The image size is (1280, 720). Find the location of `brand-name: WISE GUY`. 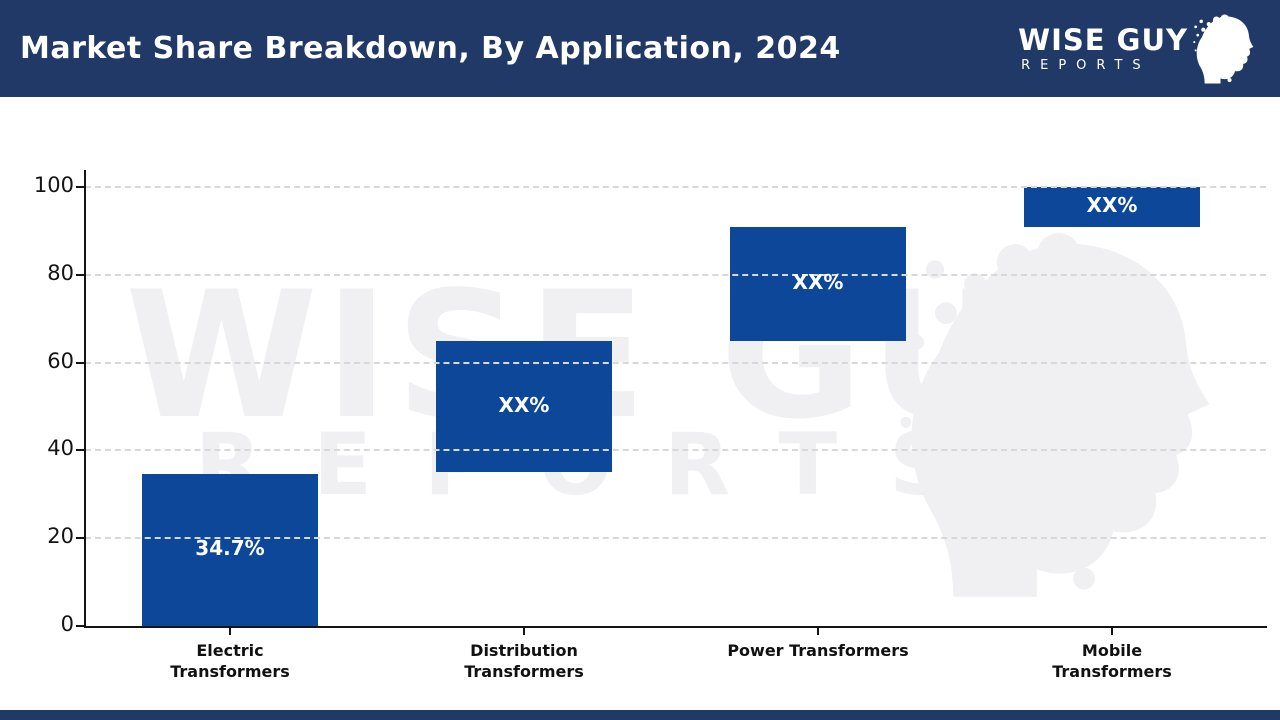

brand-name: WISE GUY is located at coordinates (1103, 39).